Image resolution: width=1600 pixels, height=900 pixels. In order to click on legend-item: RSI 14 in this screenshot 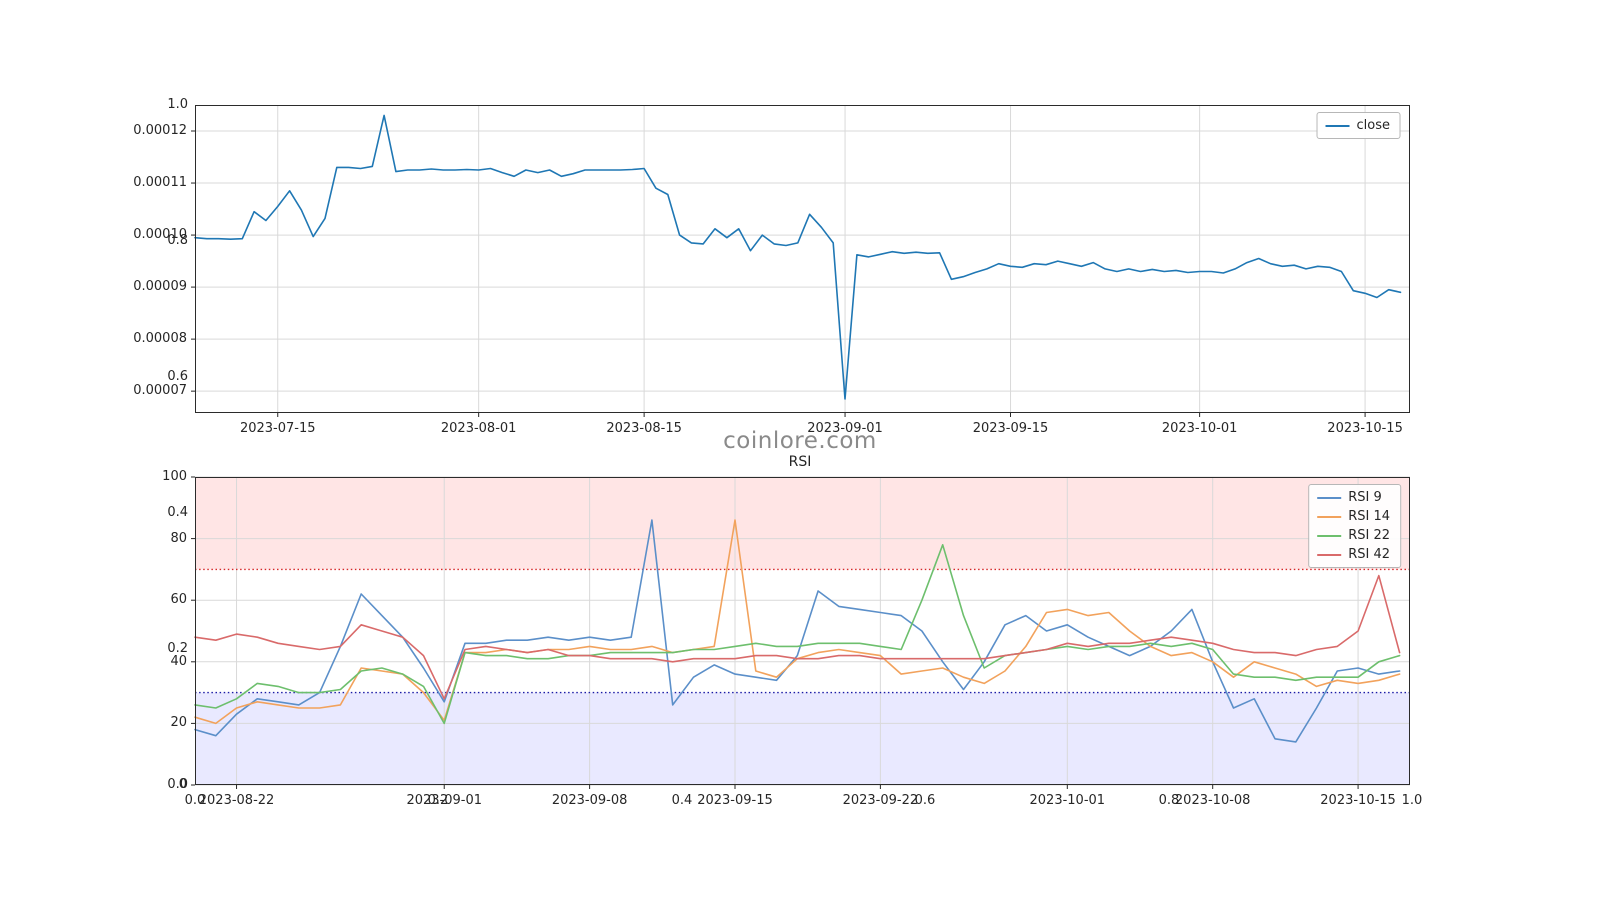, I will do `click(1353, 516)`.